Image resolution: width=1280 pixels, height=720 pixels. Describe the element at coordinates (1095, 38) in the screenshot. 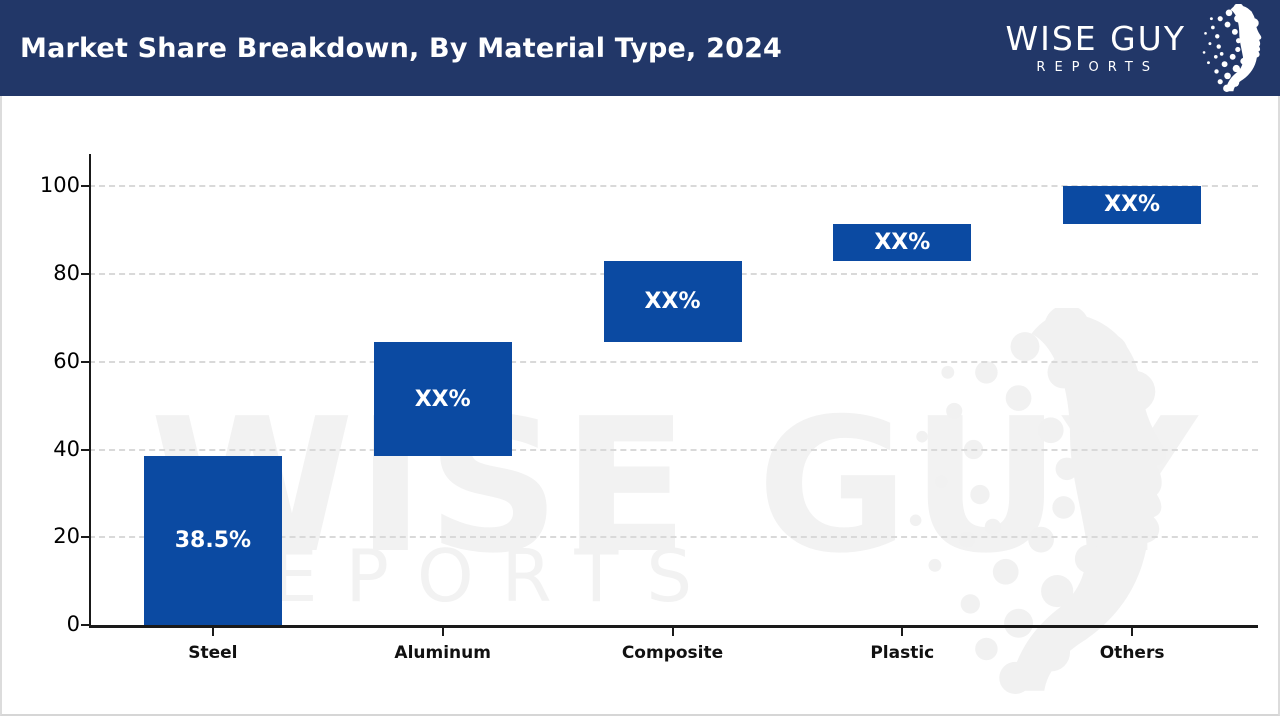

I see `logo-wordmark: WISE GUY` at that location.